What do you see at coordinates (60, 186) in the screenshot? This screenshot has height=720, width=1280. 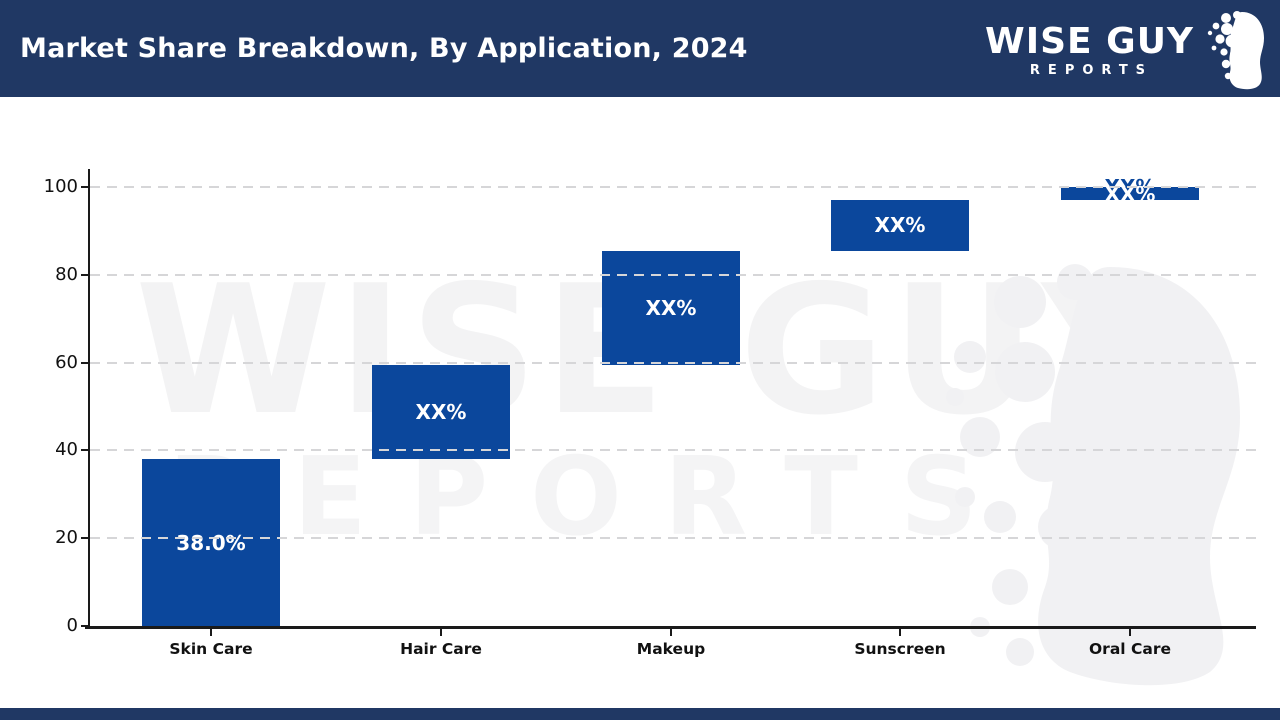 I see `y-tick-label: 100` at bounding box center [60, 186].